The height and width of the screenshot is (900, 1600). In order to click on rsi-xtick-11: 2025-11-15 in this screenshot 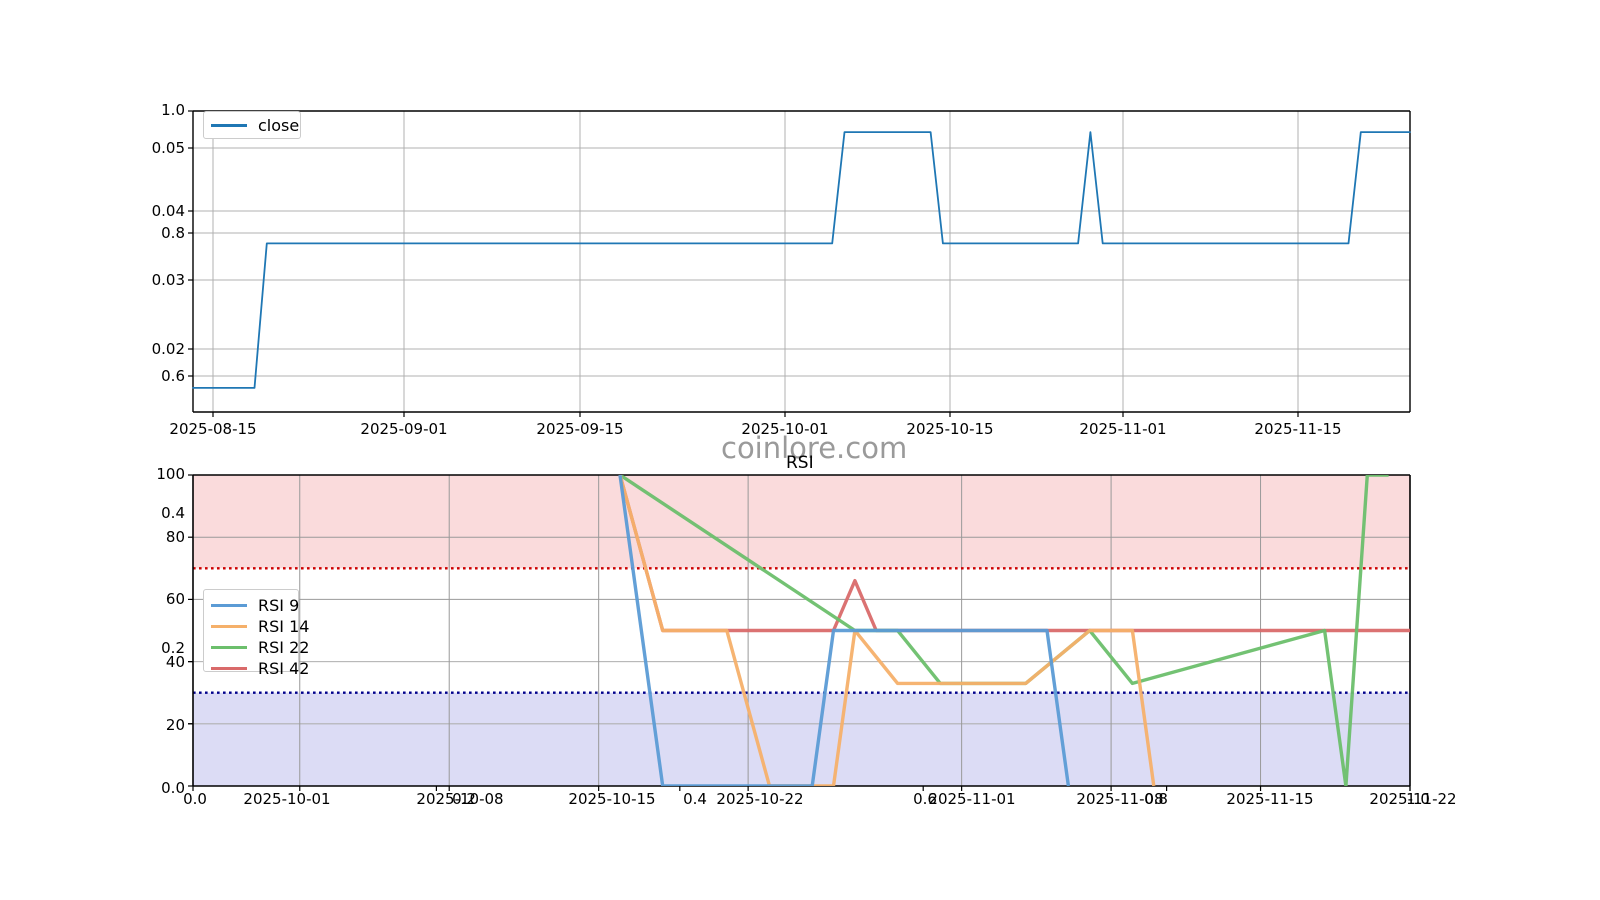, I will do `click(1270, 799)`.